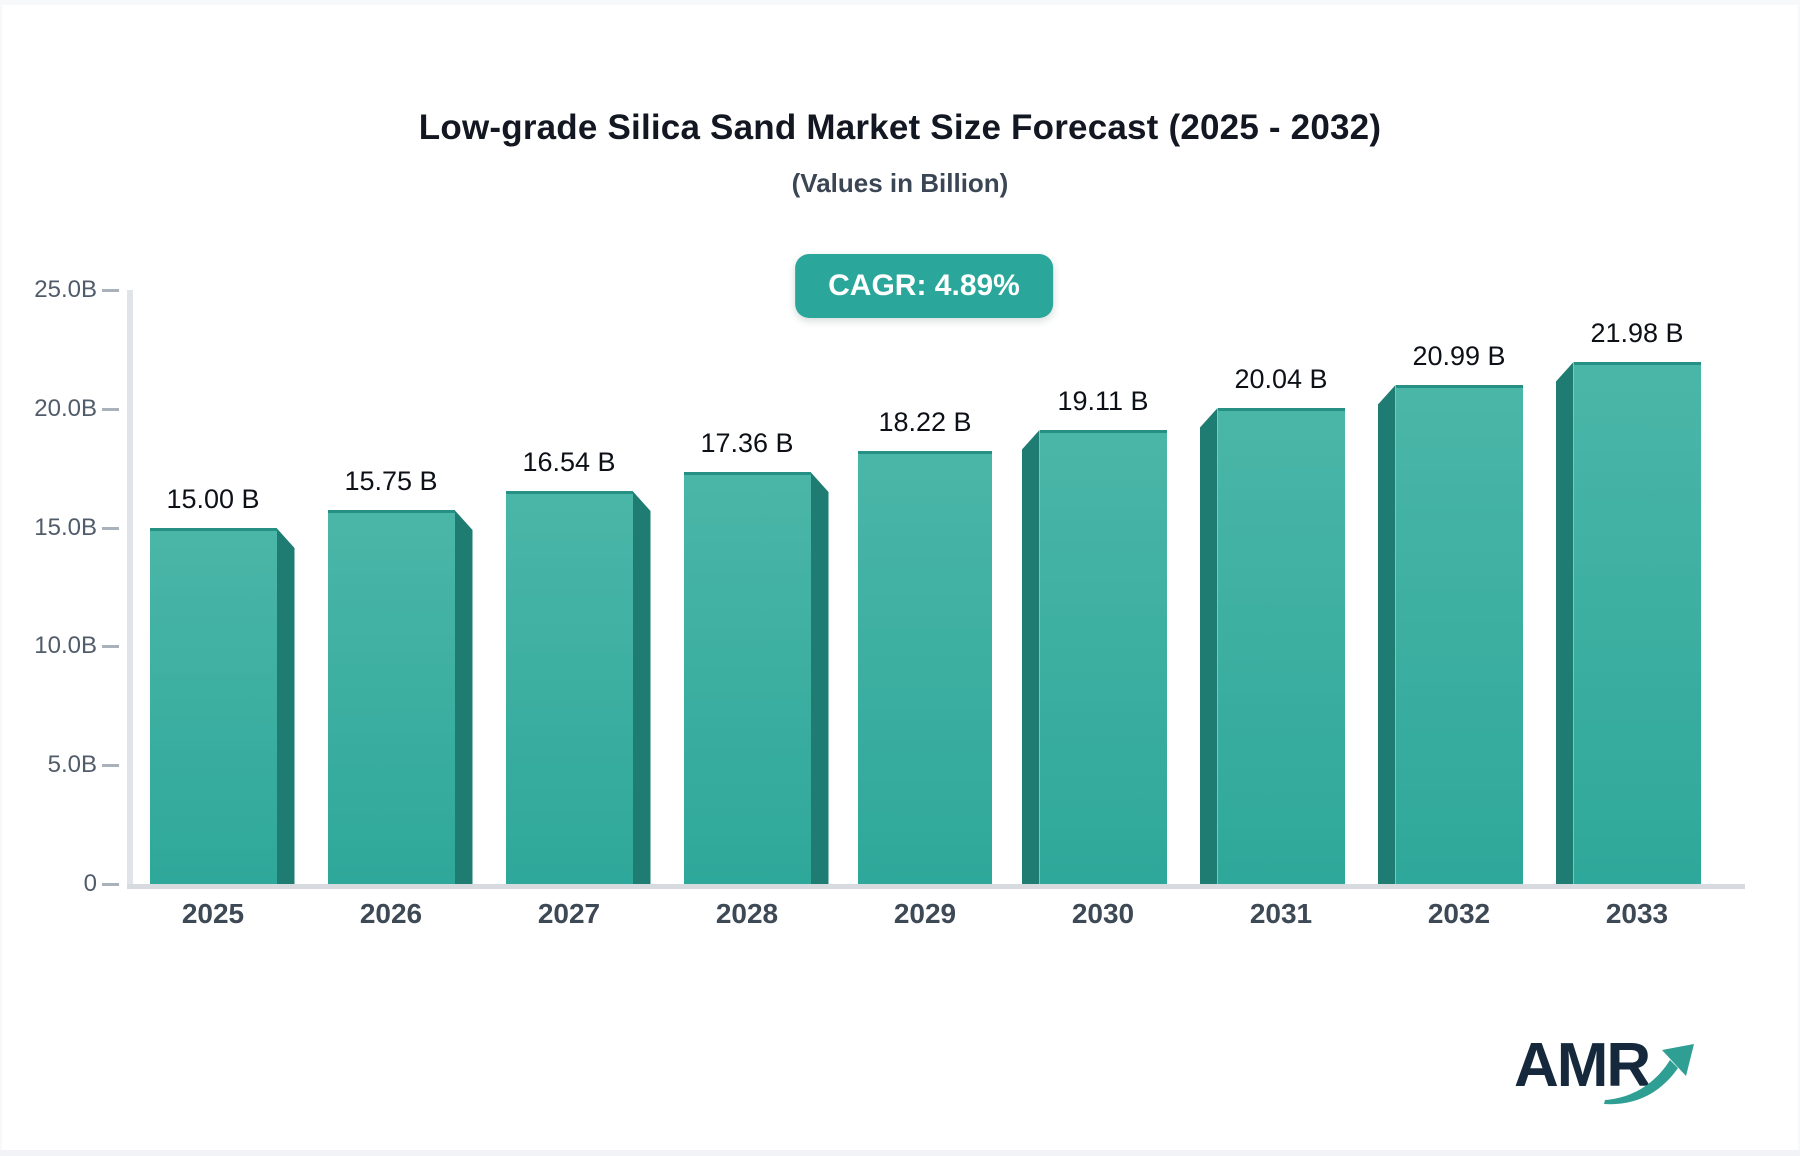 This screenshot has width=1800, height=1156. What do you see at coordinates (90, 883) in the screenshot?
I see `y-axis-tick-label: 0` at bounding box center [90, 883].